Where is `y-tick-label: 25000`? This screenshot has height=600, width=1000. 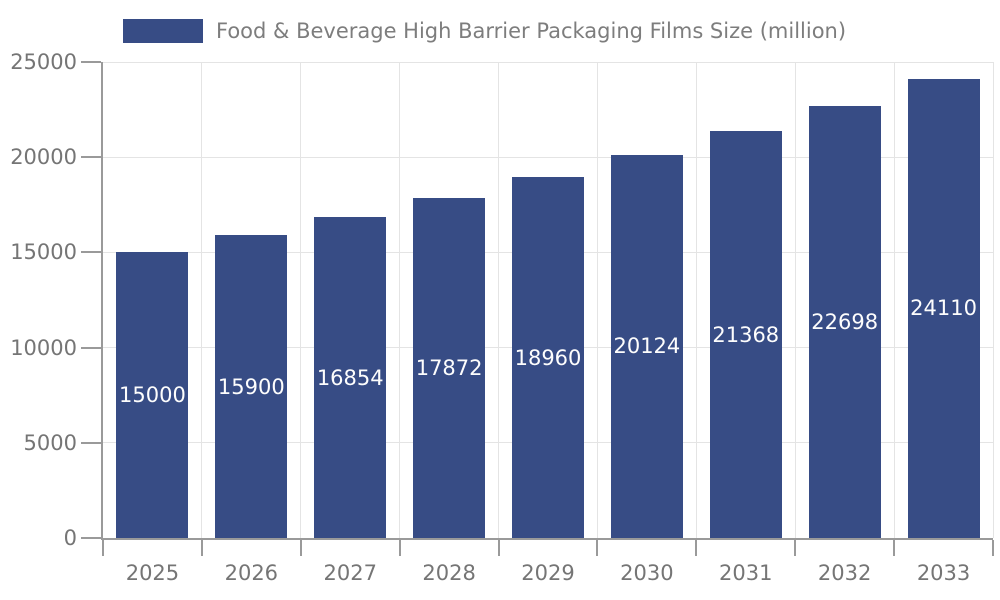
y-tick-label: 25000 is located at coordinates (43, 62).